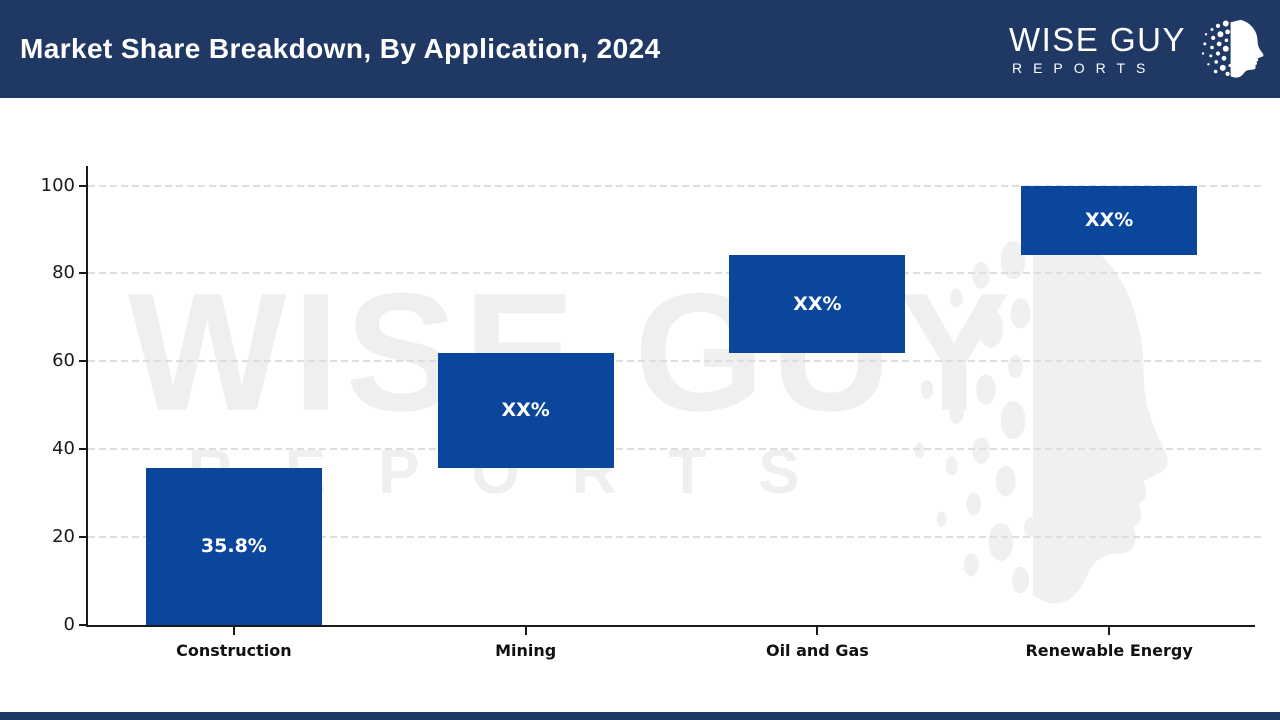 Image resolution: width=1280 pixels, height=720 pixels. Describe the element at coordinates (1084, 67) in the screenshot. I see `logo-line2: REPORTS` at that location.